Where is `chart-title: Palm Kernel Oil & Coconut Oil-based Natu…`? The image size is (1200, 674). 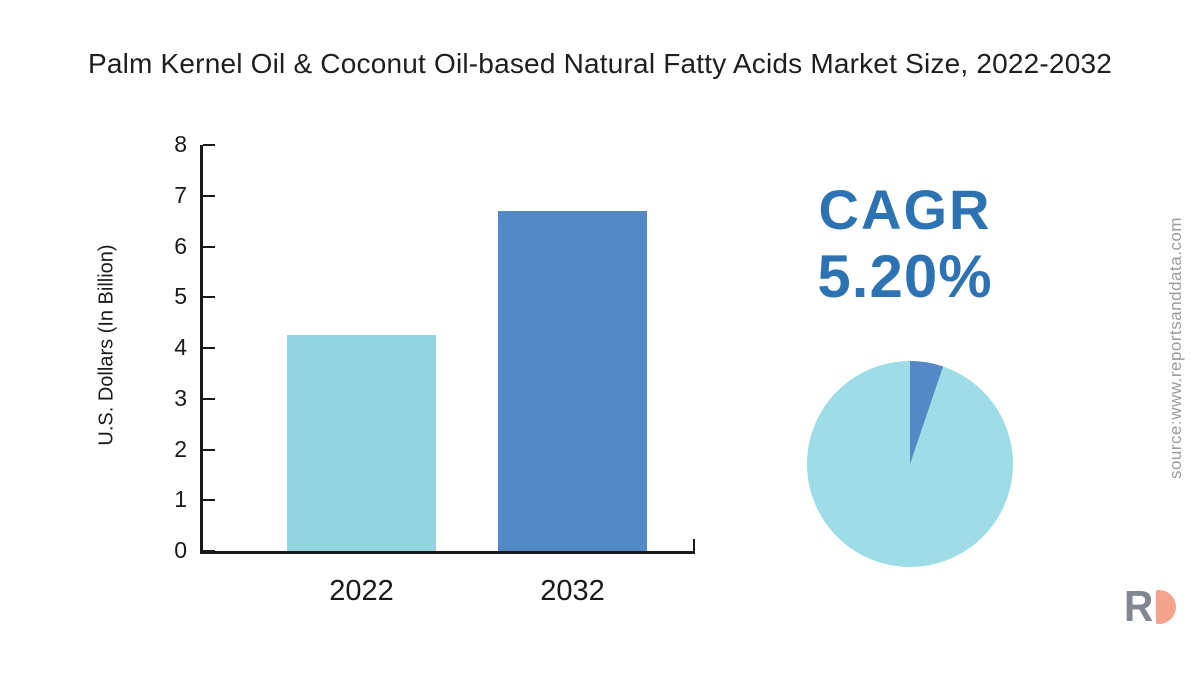
chart-title: Palm Kernel Oil & Coconut Oil-based Natu… is located at coordinates (600, 63).